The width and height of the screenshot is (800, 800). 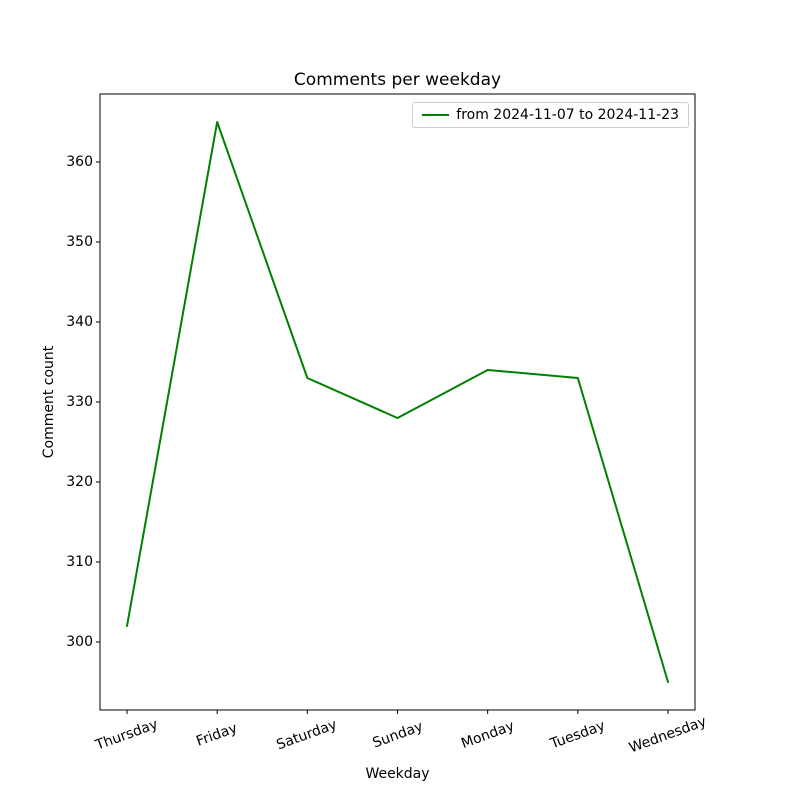 I want to click on y-tick-label: 340, so click(x=79, y=321).